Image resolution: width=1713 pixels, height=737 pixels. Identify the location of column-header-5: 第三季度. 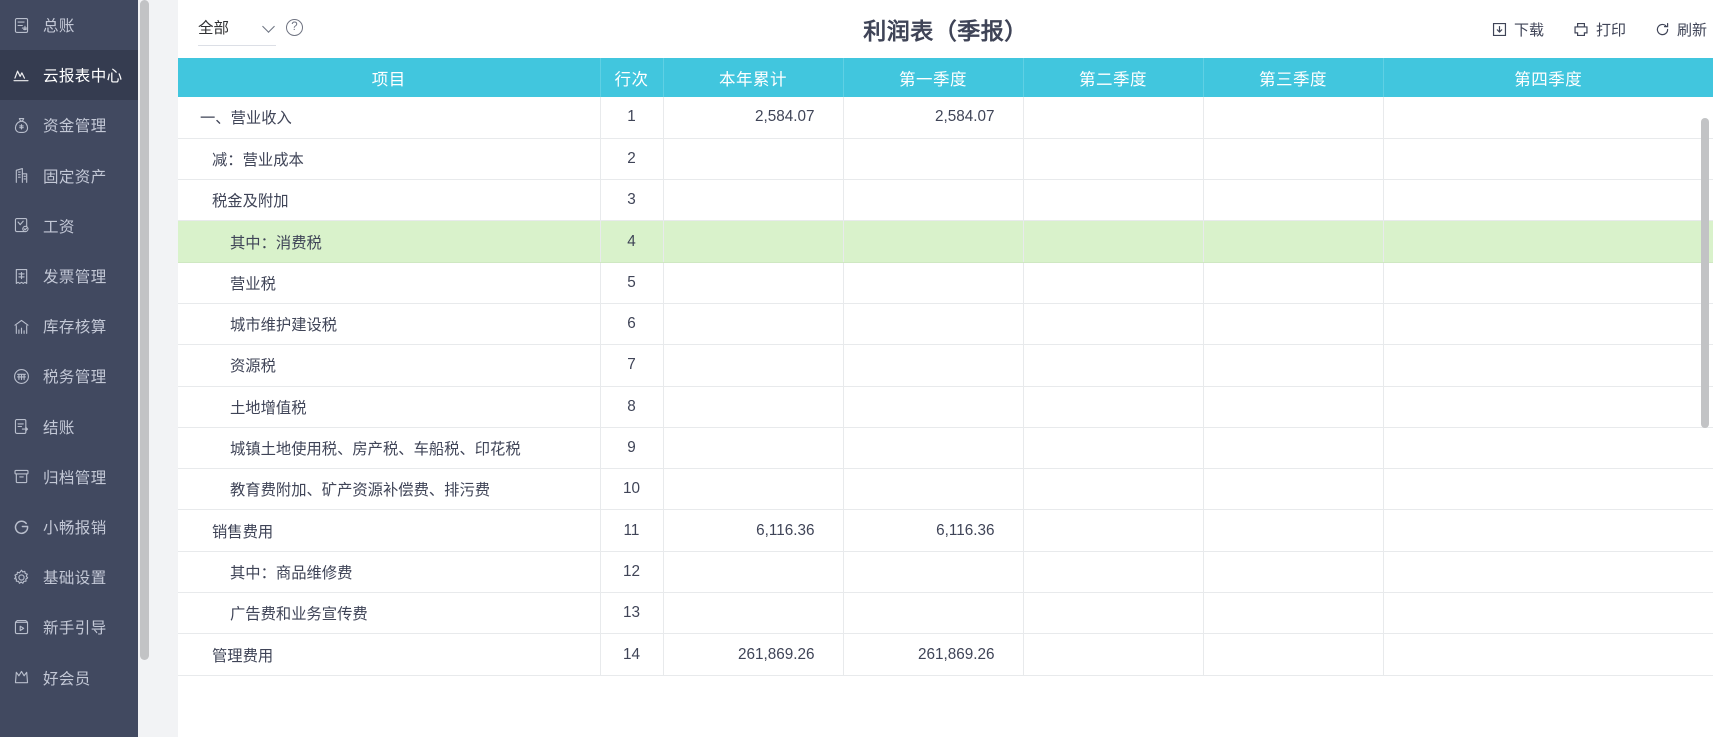
(1293, 77).